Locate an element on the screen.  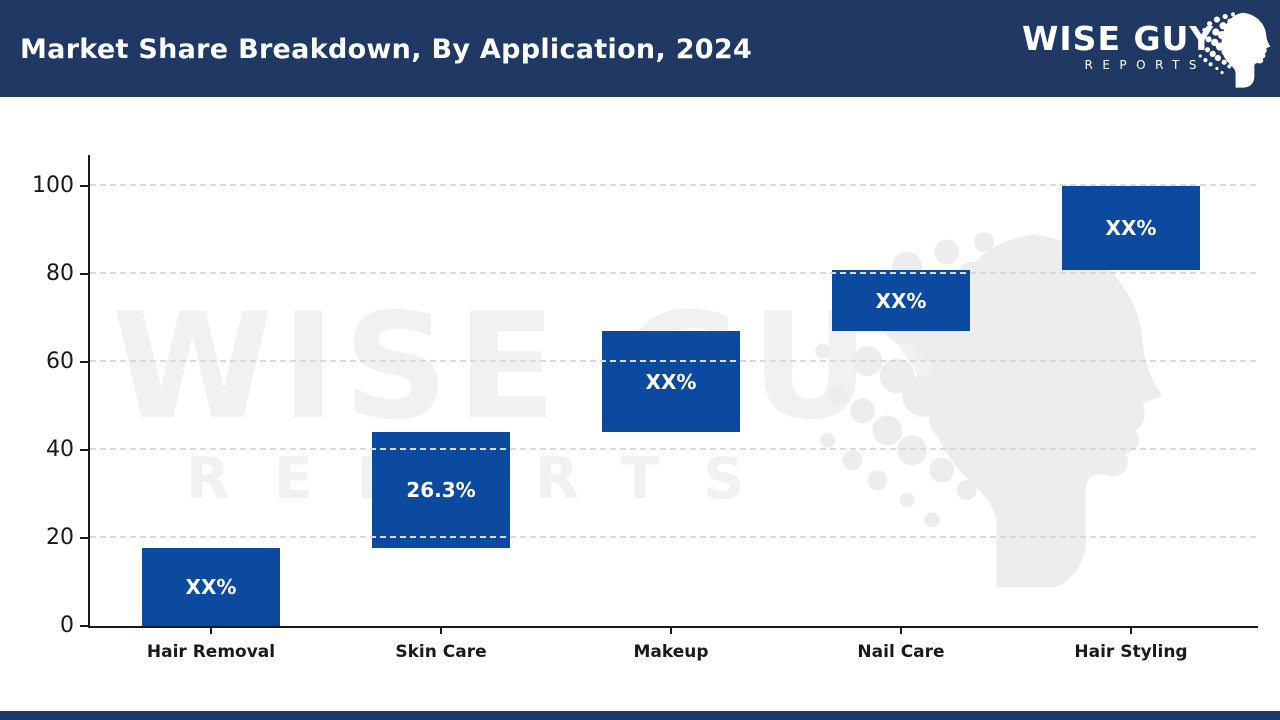
y-tick-label-80: 80 is located at coordinates (60, 273).